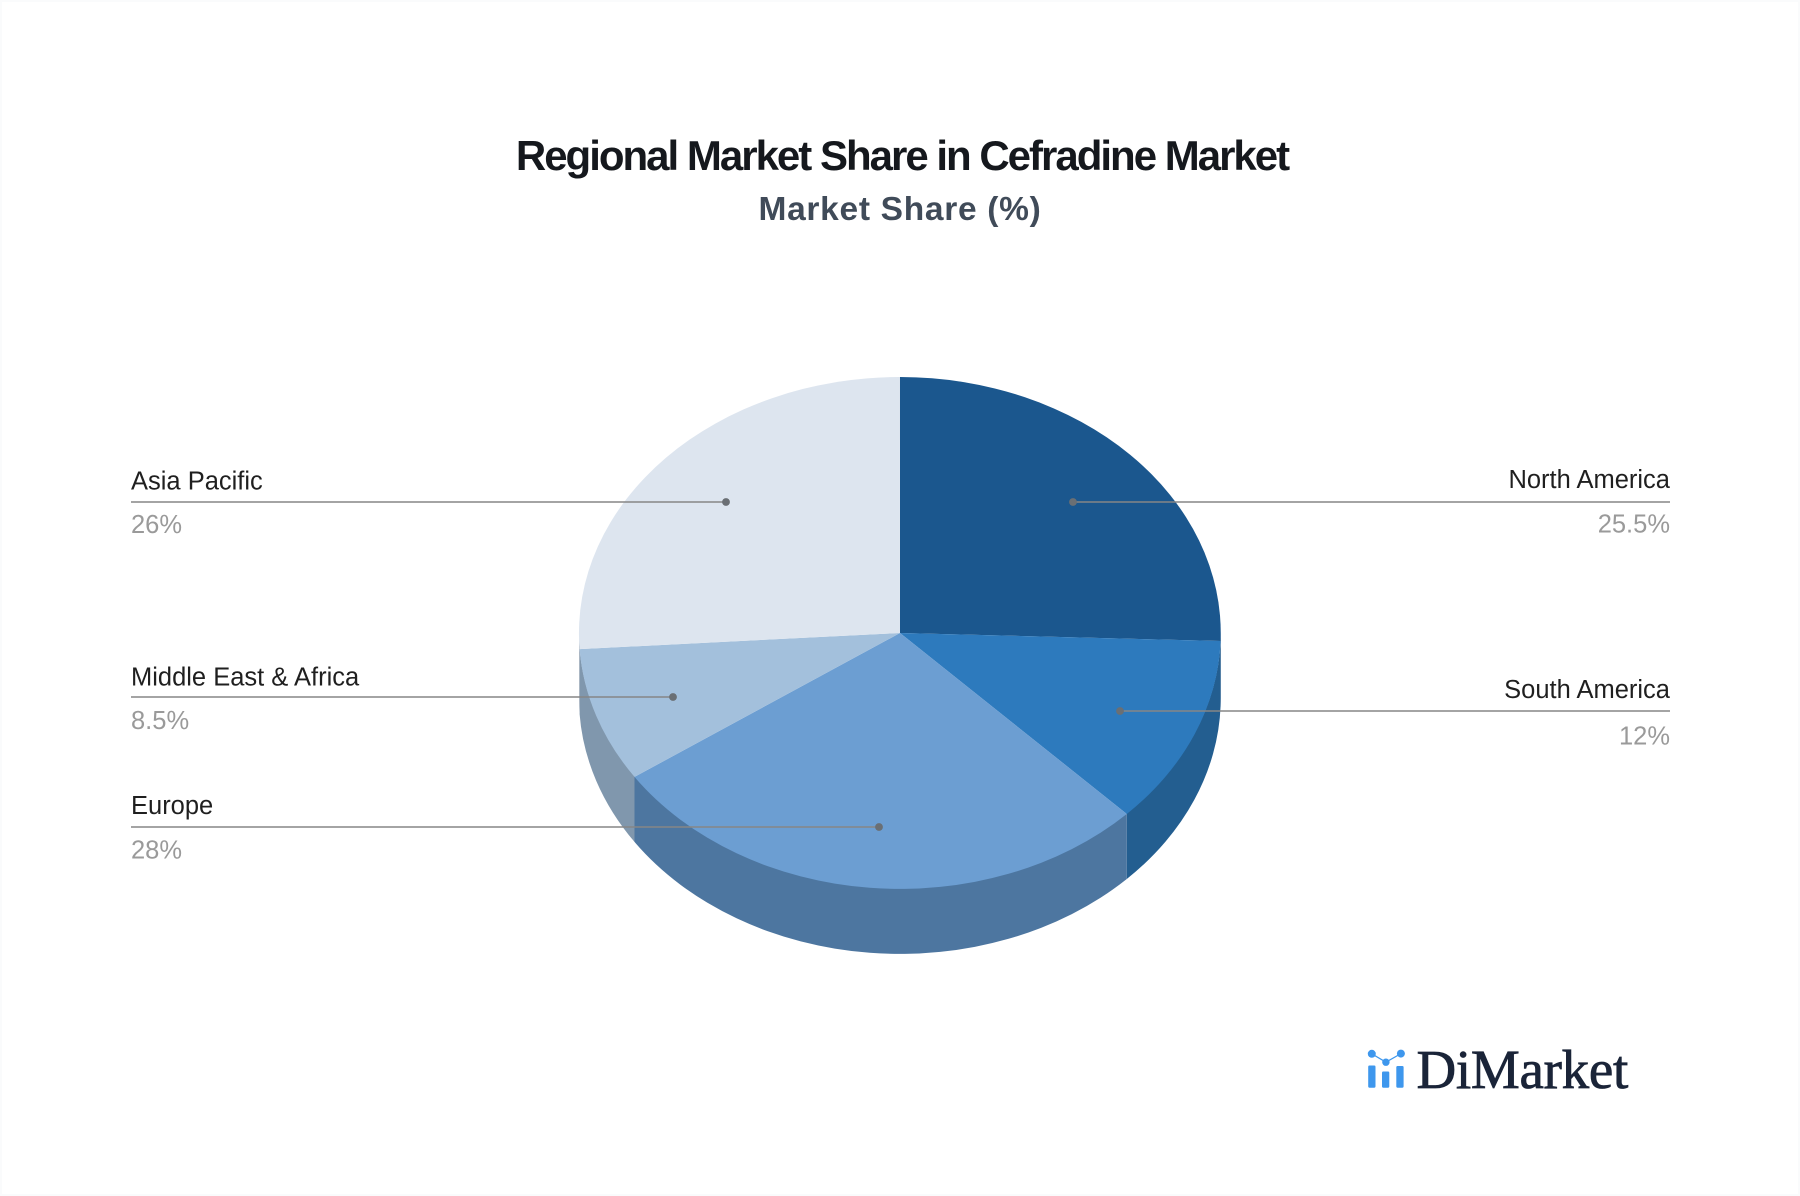 The image size is (1800, 1196). Describe the element at coordinates (156, 525) in the screenshot. I see `svg-text: 26%` at that location.